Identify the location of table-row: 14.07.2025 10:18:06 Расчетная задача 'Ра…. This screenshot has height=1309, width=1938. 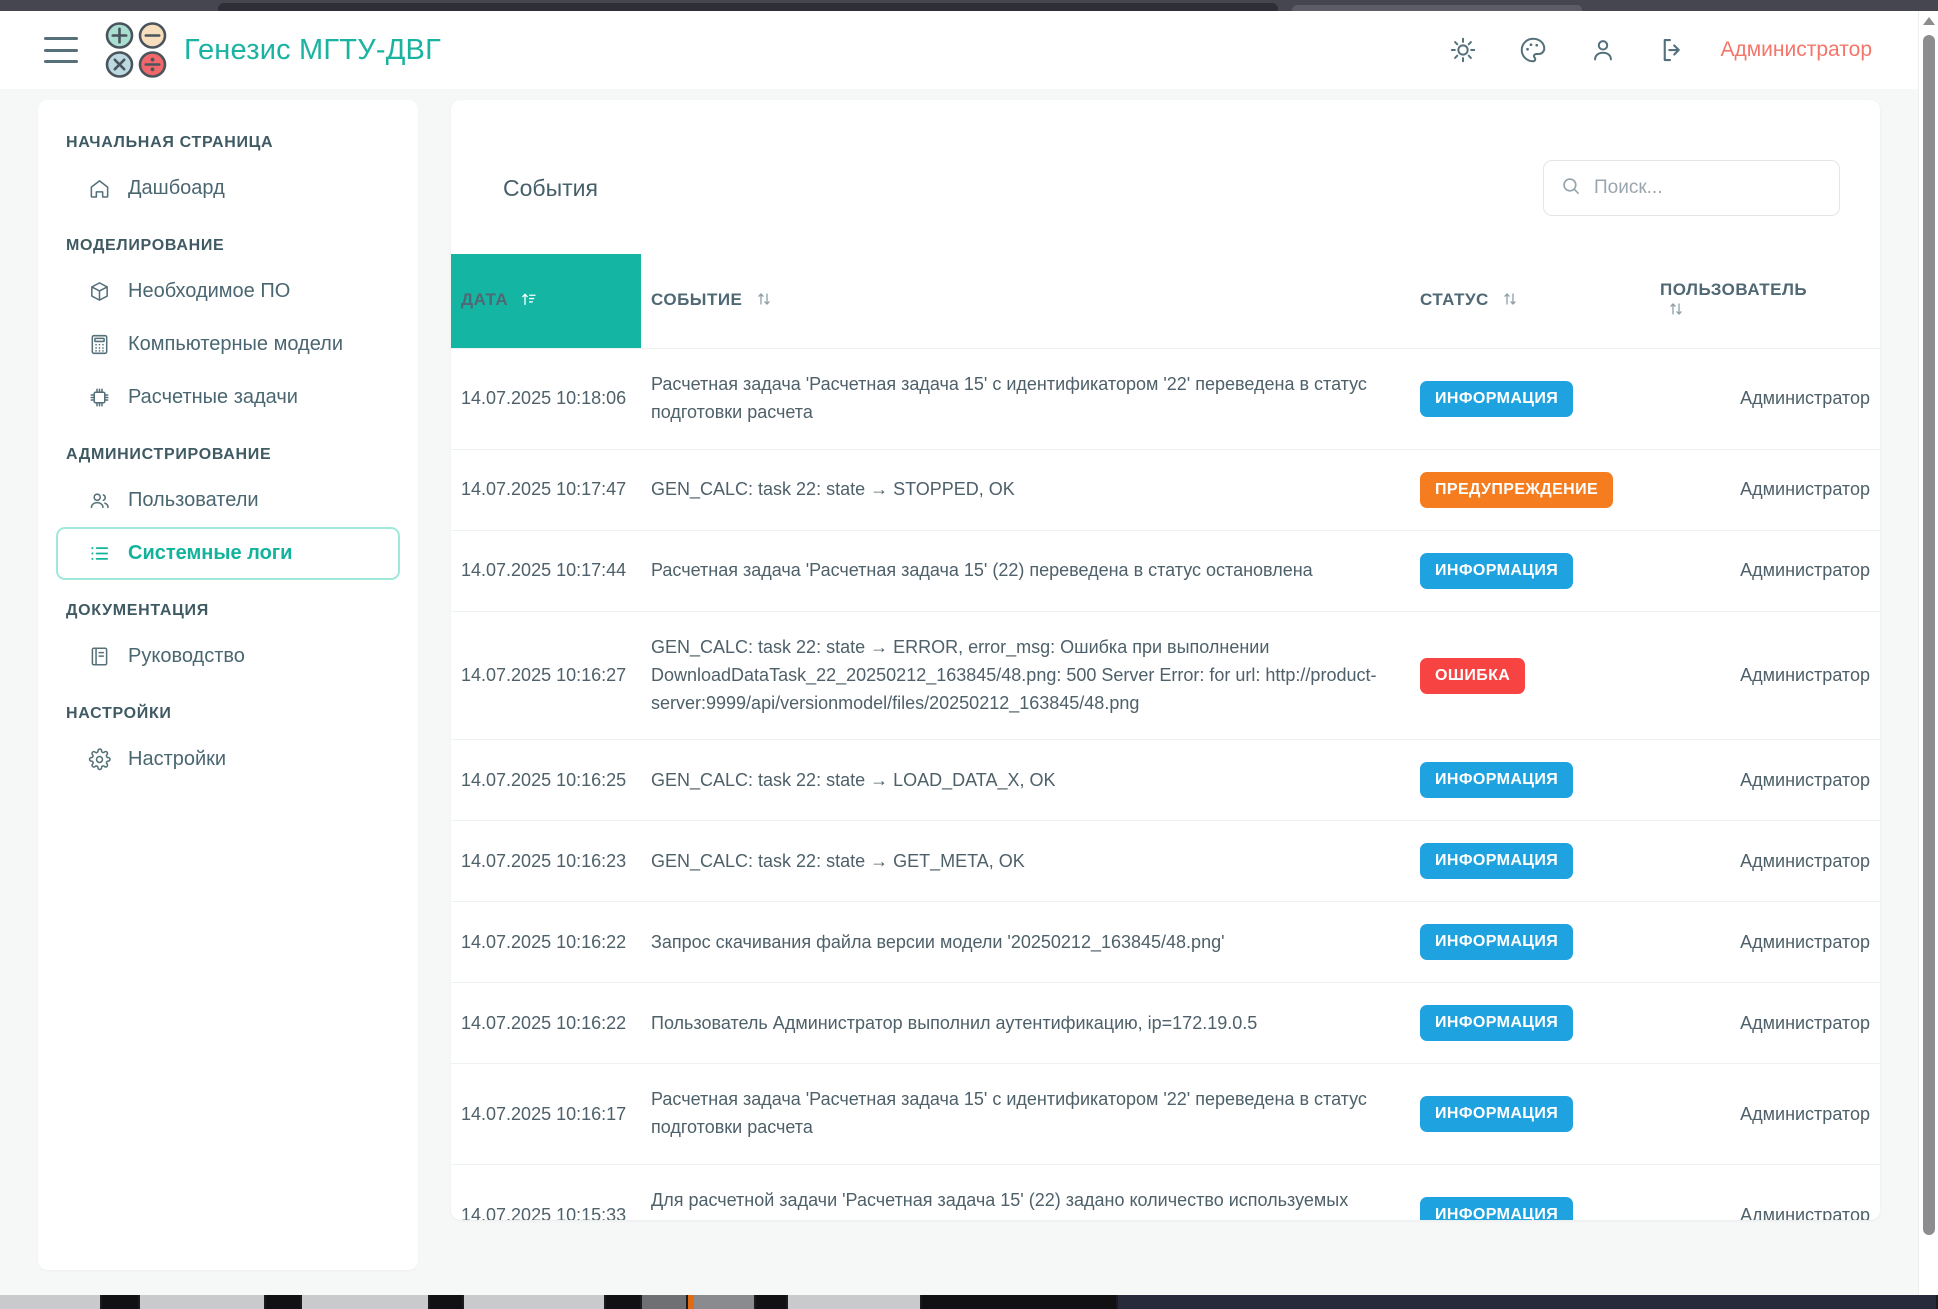
(1165, 399).